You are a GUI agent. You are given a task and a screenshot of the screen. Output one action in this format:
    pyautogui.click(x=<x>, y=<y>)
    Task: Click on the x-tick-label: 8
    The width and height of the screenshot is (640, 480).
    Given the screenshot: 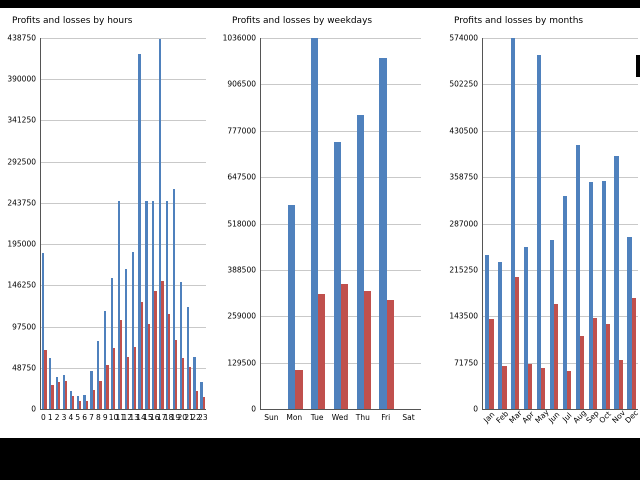 What is the action you would take?
    pyautogui.click(x=98, y=417)
    